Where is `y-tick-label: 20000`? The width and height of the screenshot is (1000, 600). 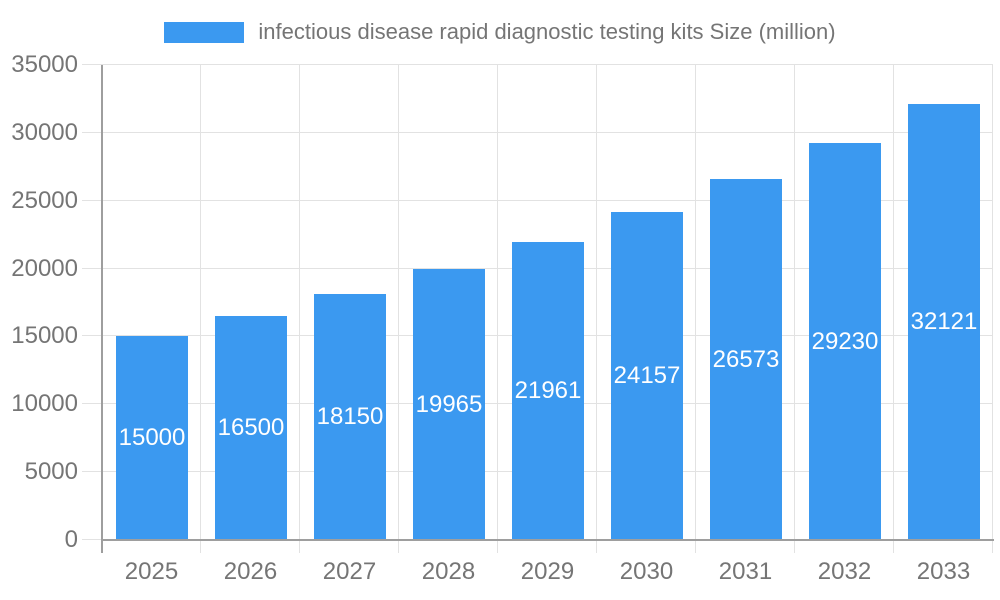 y-tick-label: 20000 is located at coordinates (44, 268).